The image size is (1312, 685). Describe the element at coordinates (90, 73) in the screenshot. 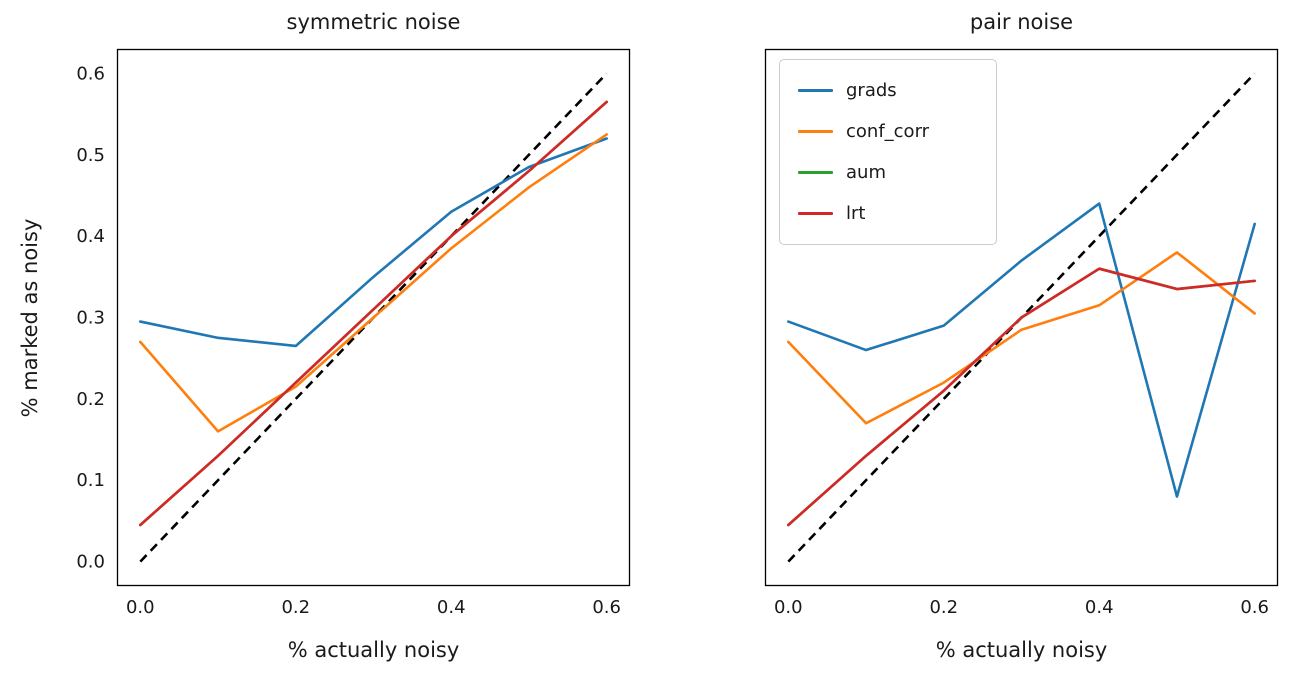

I see `y-tick-label: 0.6` at that location.